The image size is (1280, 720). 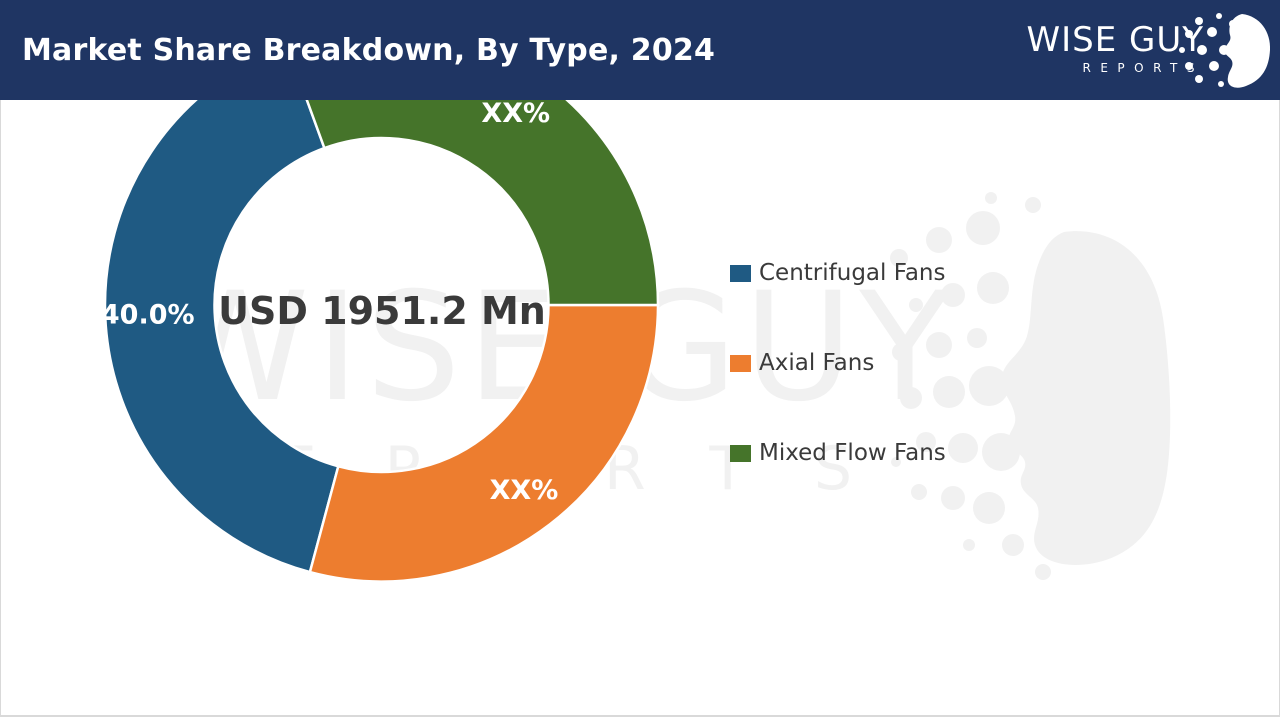 I want to click on logo-wordmark: WISE GUY REPORTS, so click(x=1115, y=49).